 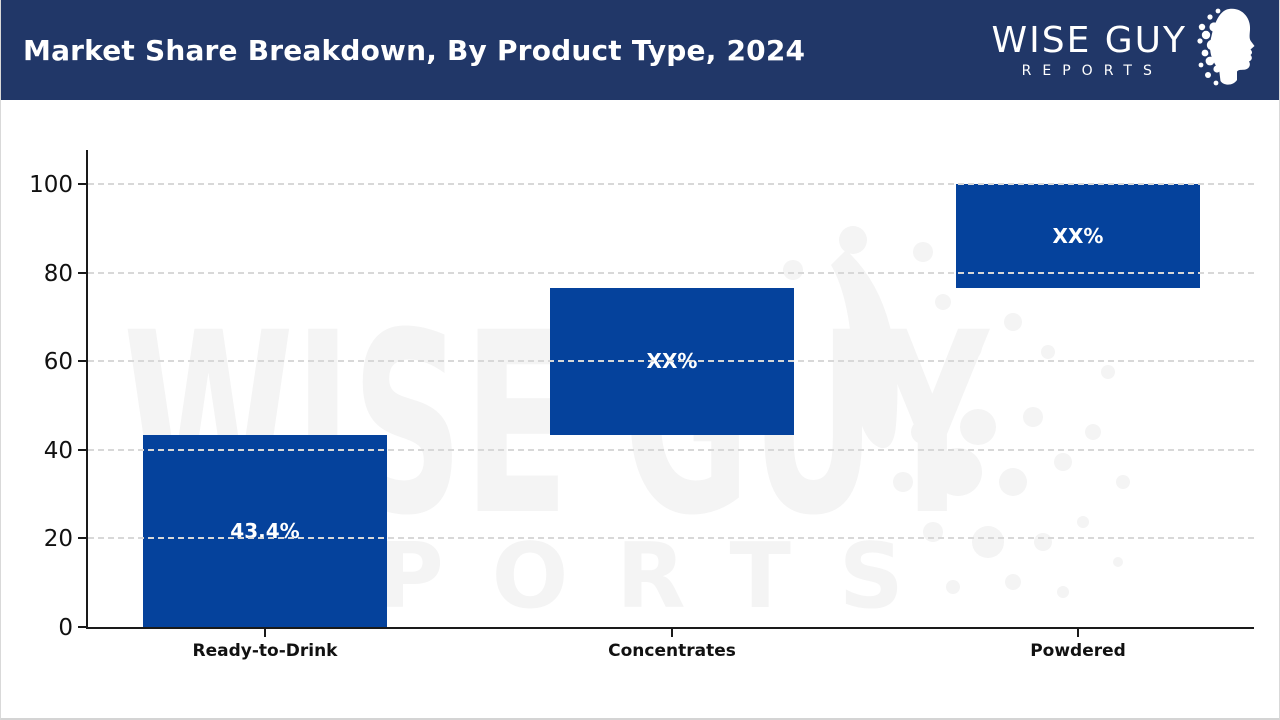 What do you see at coordinates (87, 389) in the screenshot?
I see `y-axis-line` at bounding box center [87, 389].